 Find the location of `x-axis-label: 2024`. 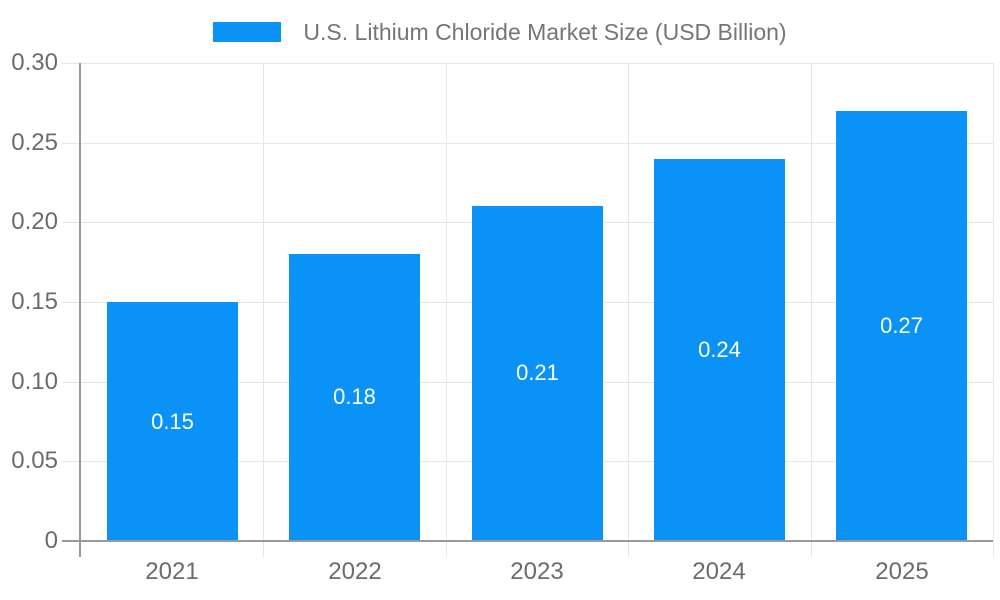

x-axis-label: 2024 is located at coordinates (719, 571).